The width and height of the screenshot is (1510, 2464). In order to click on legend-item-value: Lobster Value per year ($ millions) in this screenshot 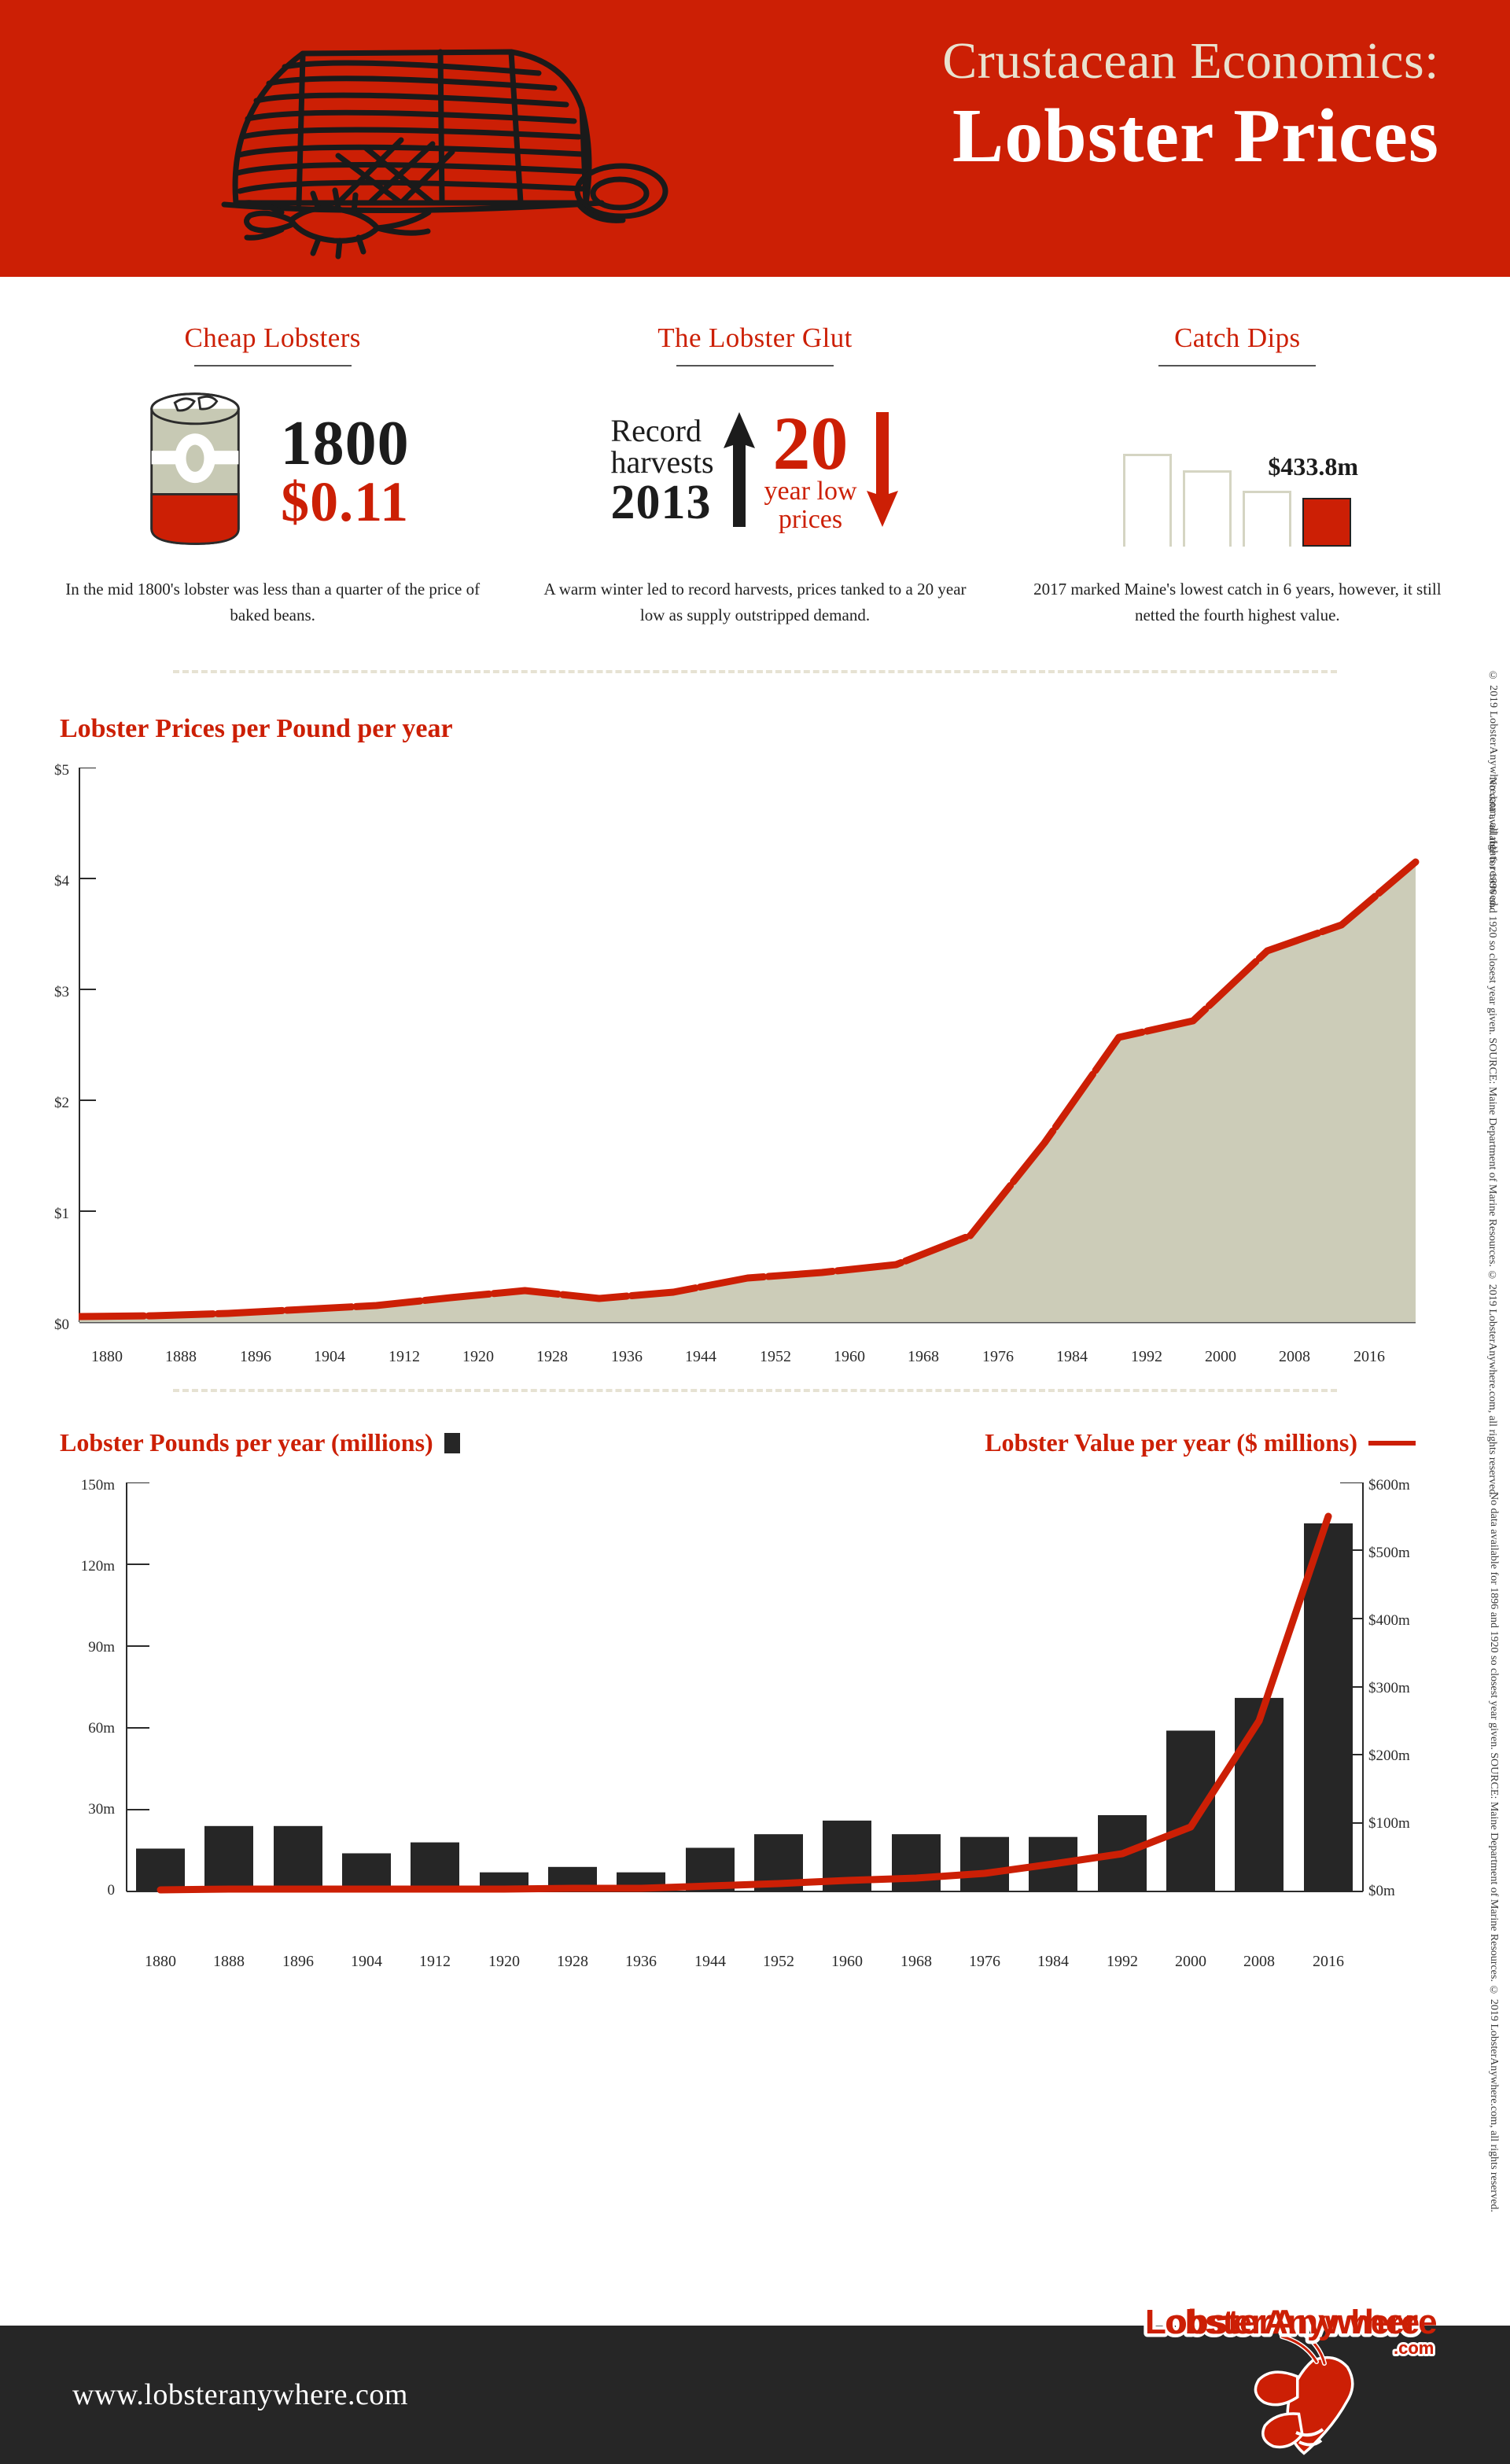, I will do `click(1200, 1442)`.